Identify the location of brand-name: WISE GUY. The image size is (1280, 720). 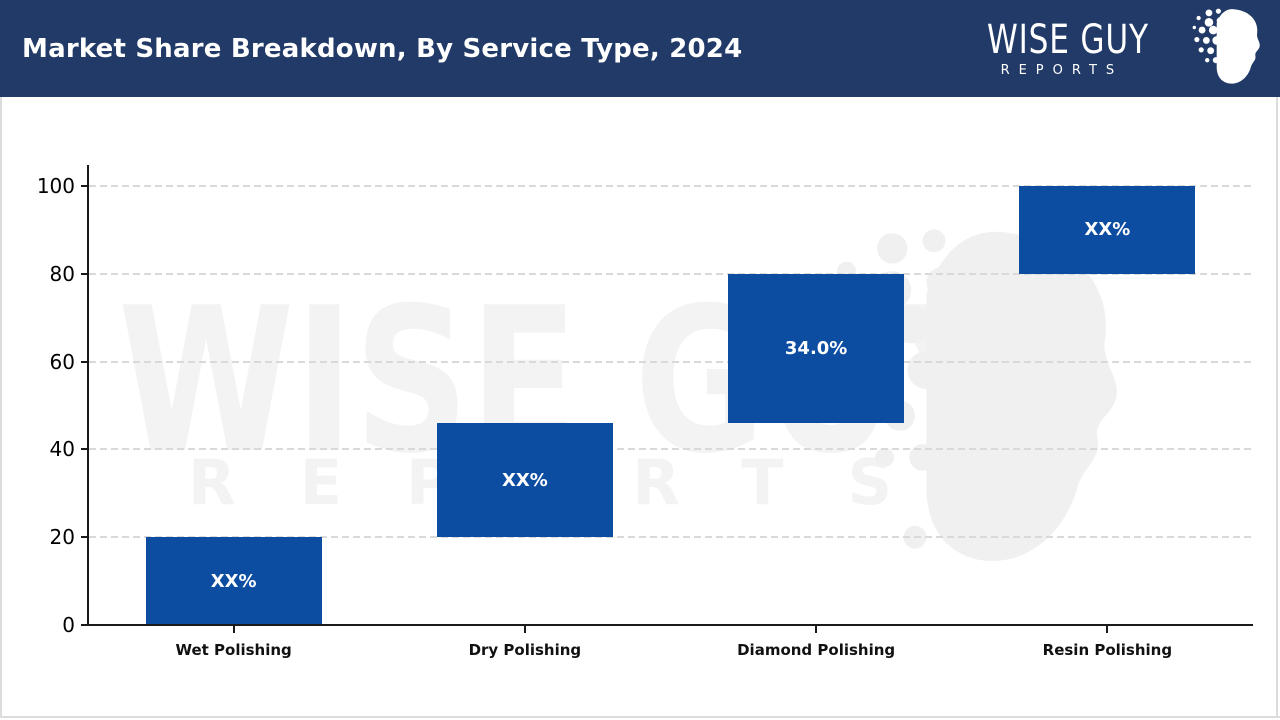
(1067, 40).